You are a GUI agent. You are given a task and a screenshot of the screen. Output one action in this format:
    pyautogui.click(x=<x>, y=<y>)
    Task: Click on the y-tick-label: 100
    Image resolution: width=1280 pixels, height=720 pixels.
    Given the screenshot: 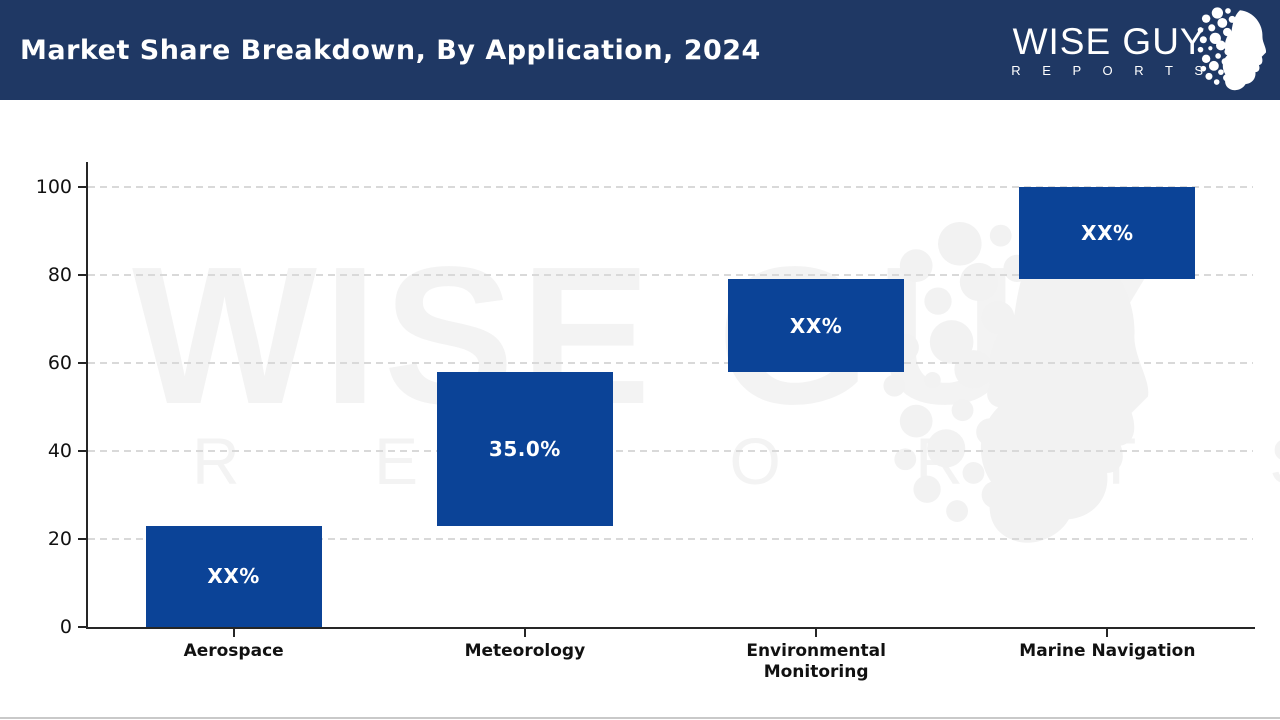 What is the action you would take?
    pyautogui.click(x=53, y=187)
    